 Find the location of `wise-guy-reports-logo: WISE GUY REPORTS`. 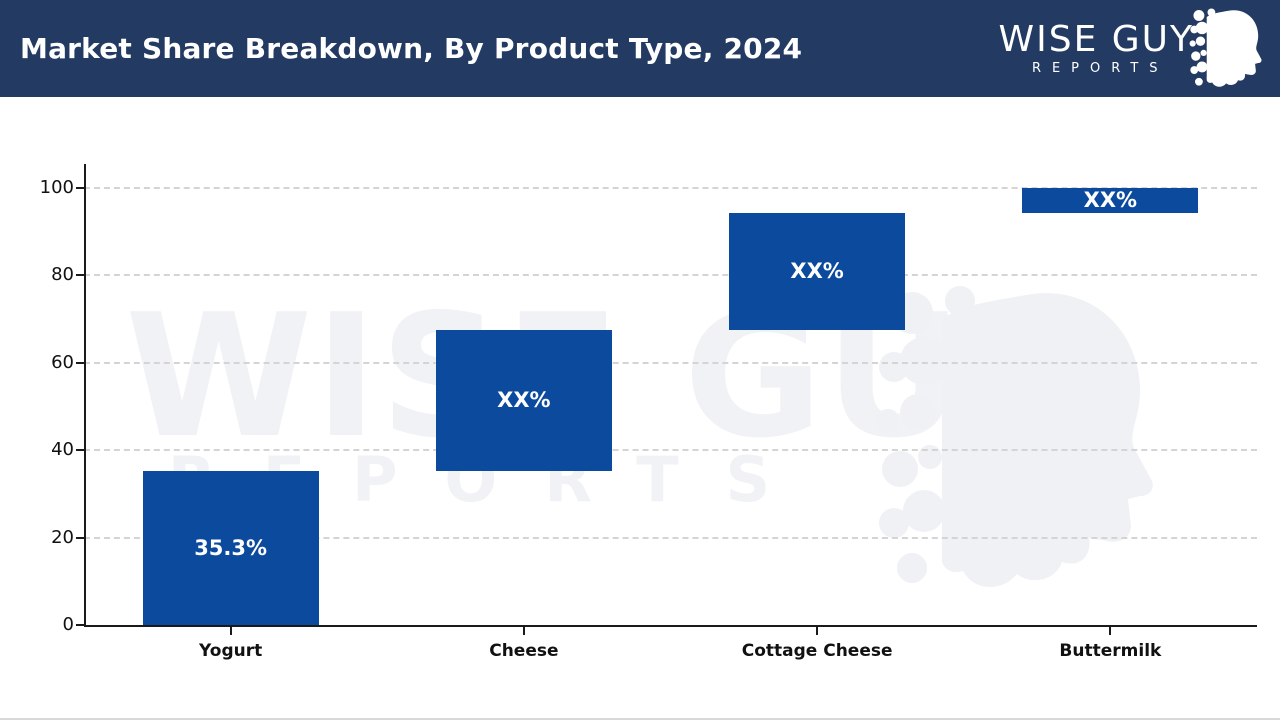

wise-guy-reports-logo: WISE GUY REPORTS is located at coordinates (1139, 49).